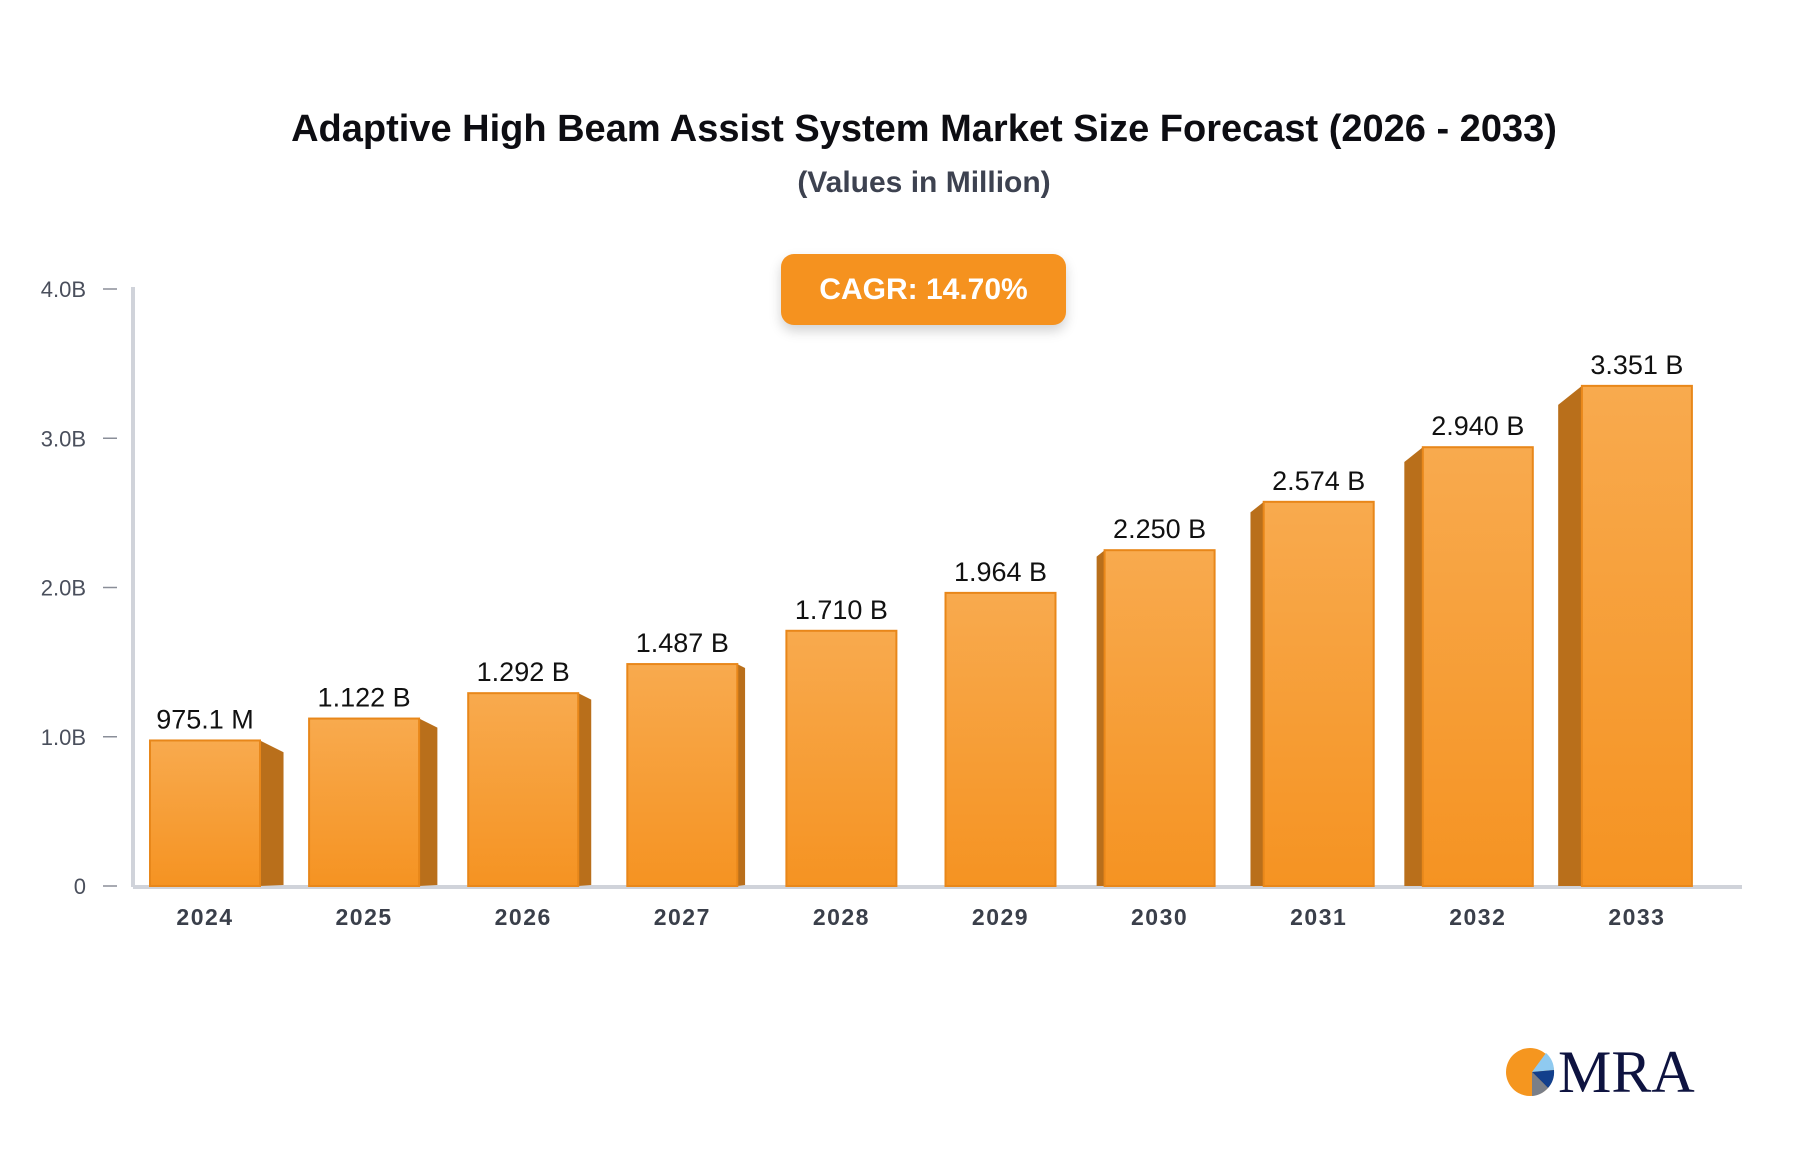  What do you see at coordinates (1318, 481) in the screenshot?
I see `data-label: 2.574 B` at bounding box center [1318, 481].